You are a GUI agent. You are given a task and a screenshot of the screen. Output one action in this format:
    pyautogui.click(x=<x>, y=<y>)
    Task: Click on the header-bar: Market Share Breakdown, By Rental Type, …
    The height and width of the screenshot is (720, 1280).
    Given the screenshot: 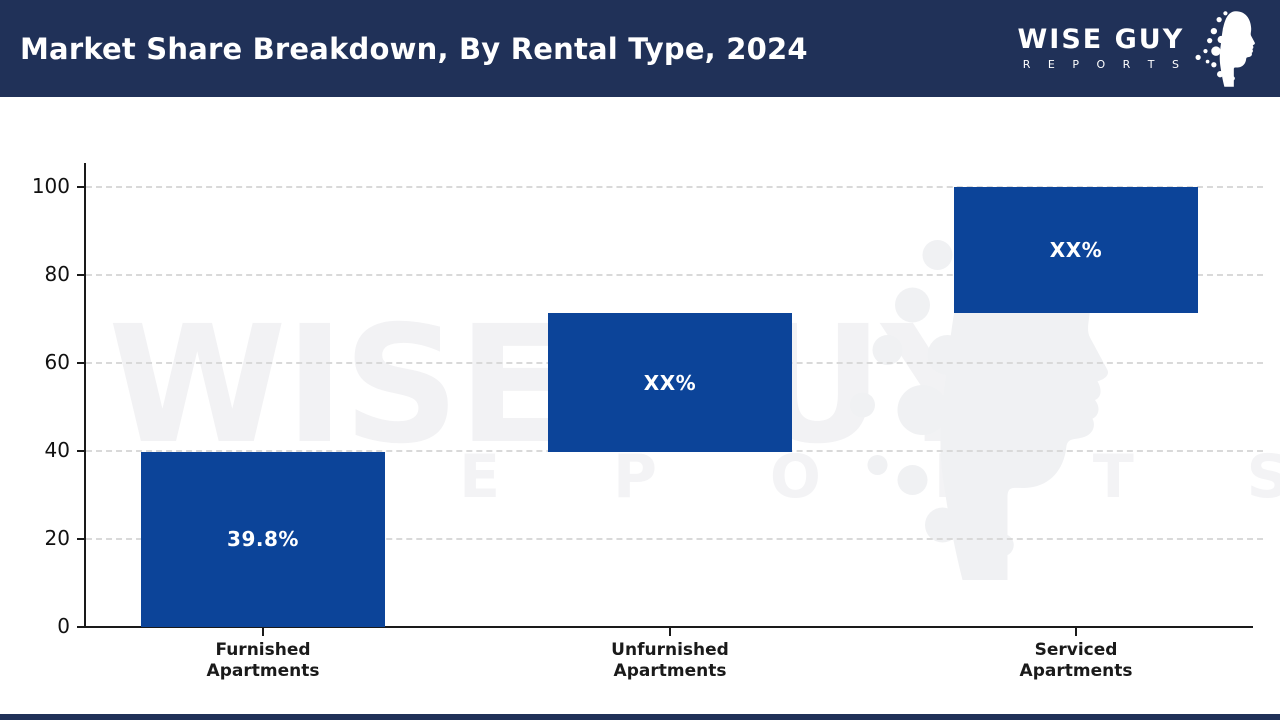 What is the action you would take?
    pyautogui.click(x=640, y=48)
    